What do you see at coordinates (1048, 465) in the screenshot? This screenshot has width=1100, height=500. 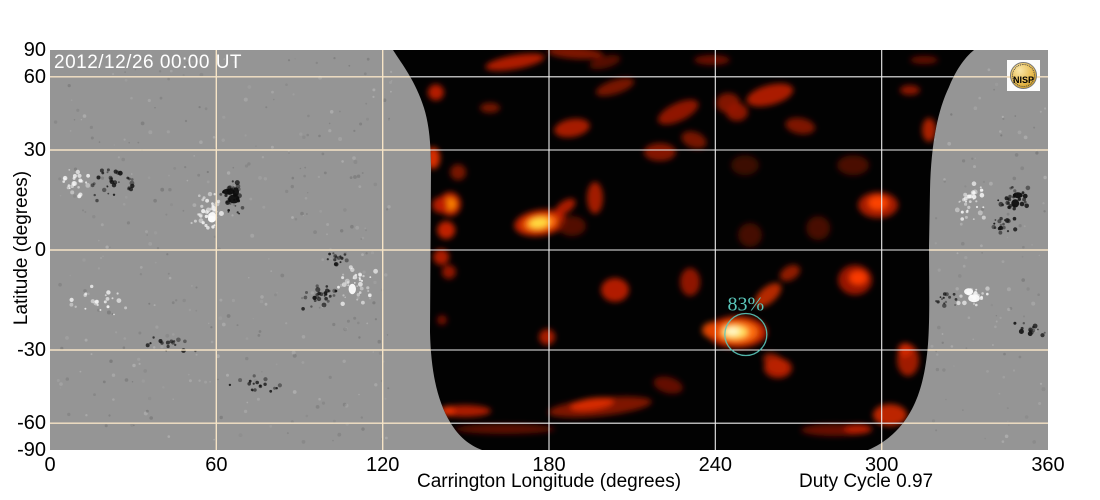 I see `x-tick-label: 360` at bounding box center [1048, 465].